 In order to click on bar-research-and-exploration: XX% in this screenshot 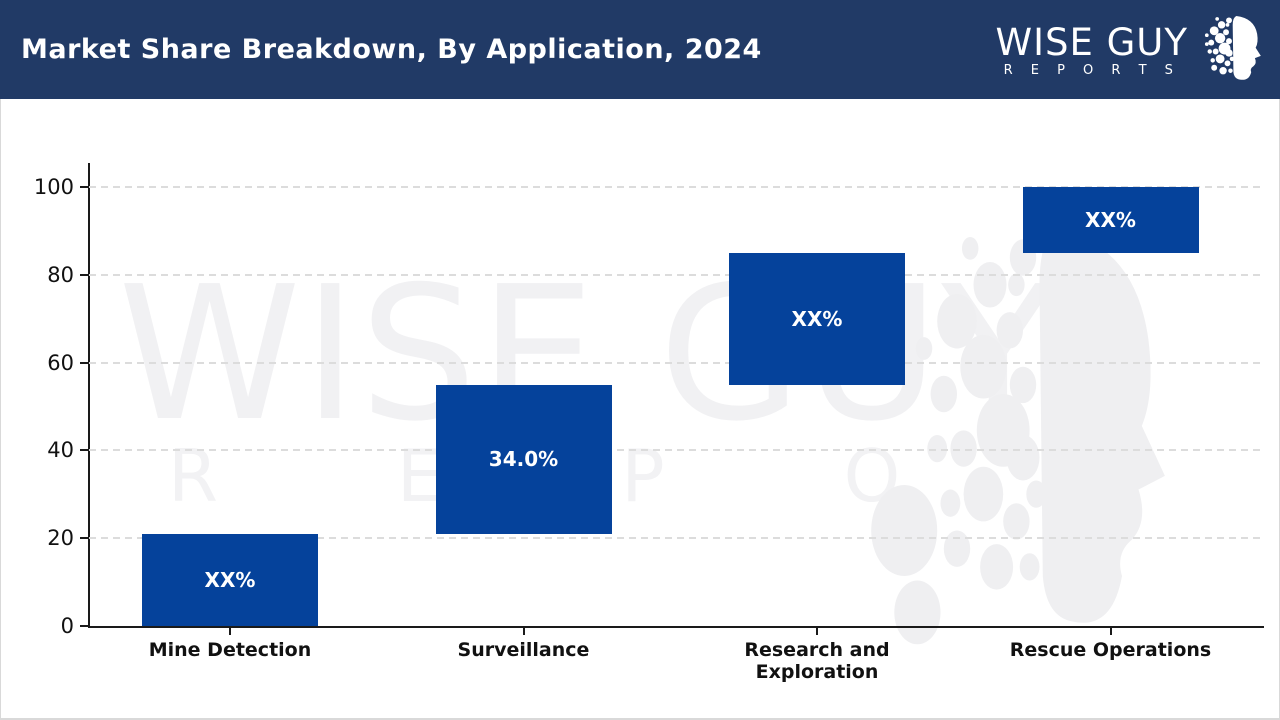, I will do `click(817, 318)`.